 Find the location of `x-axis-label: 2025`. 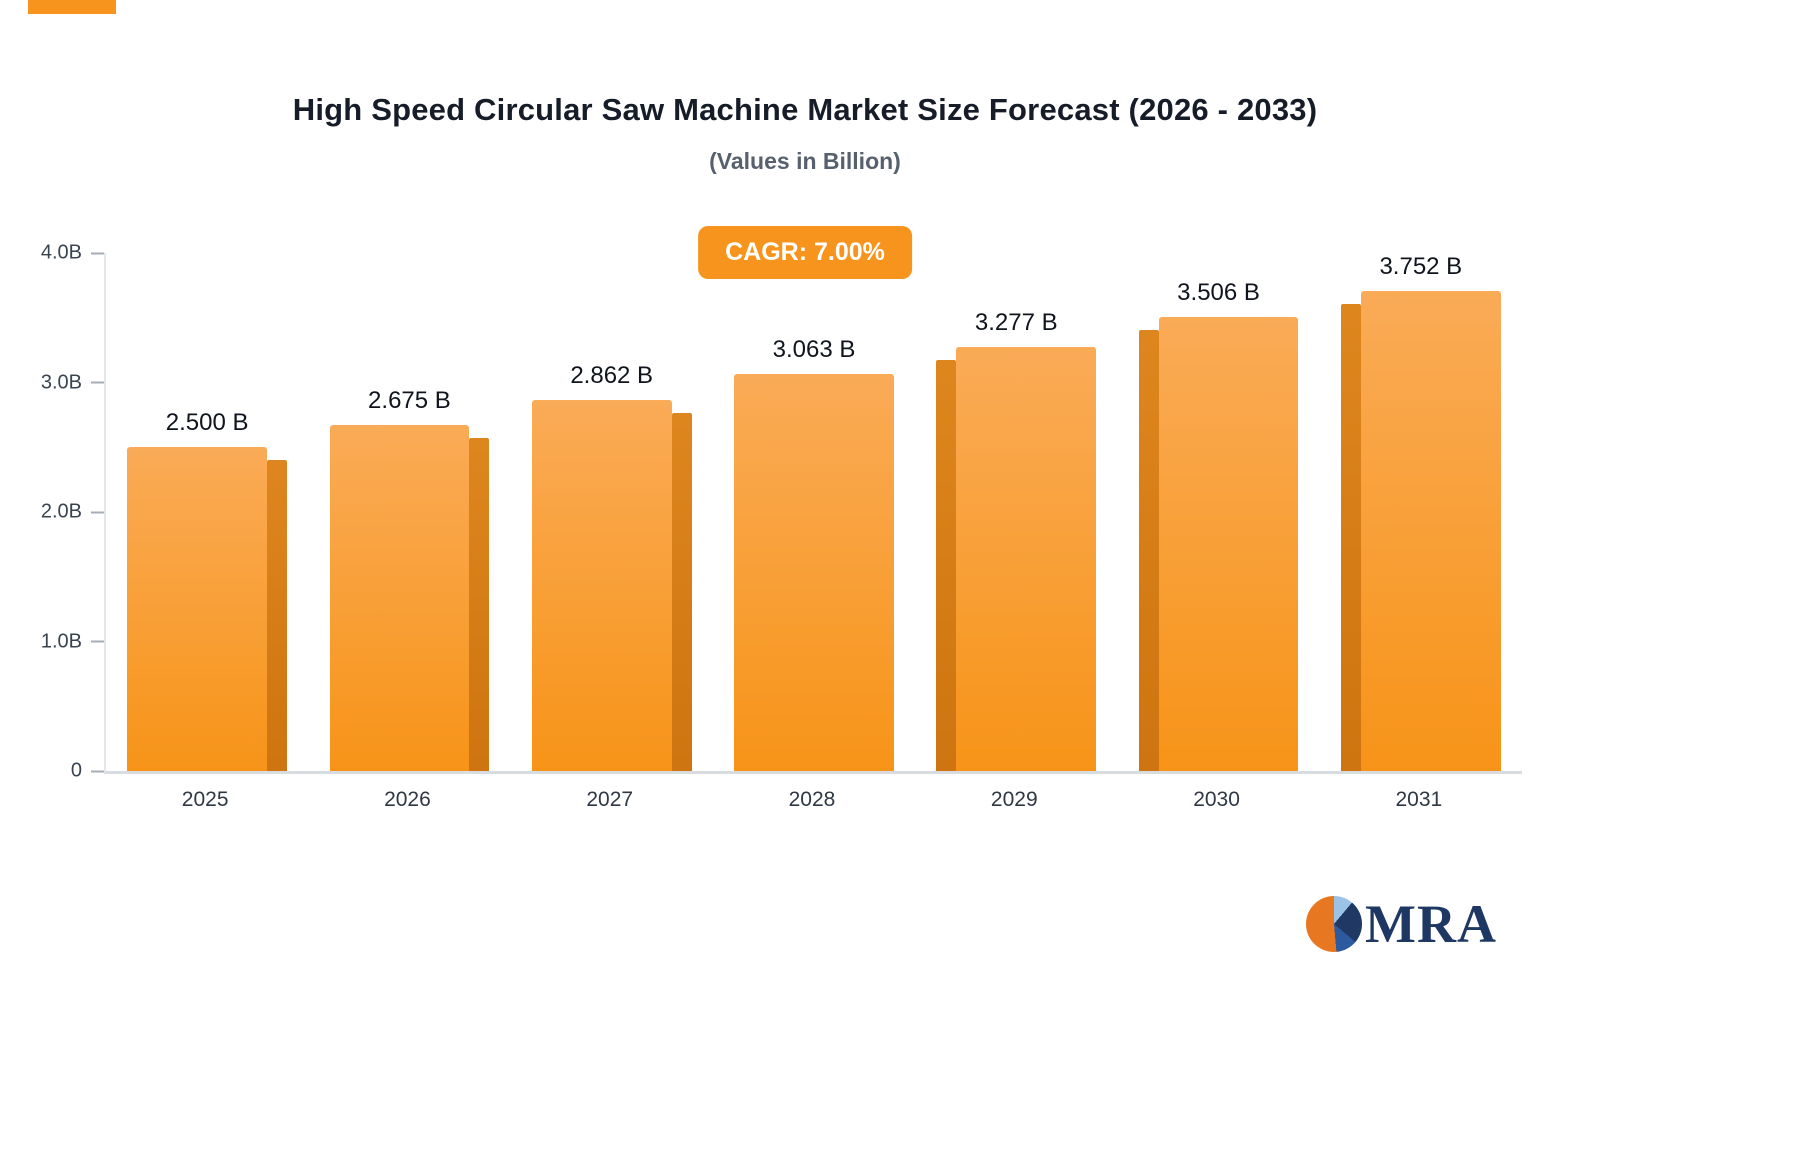

x-axis-label: 2025 is located at coordinates (205, 799).